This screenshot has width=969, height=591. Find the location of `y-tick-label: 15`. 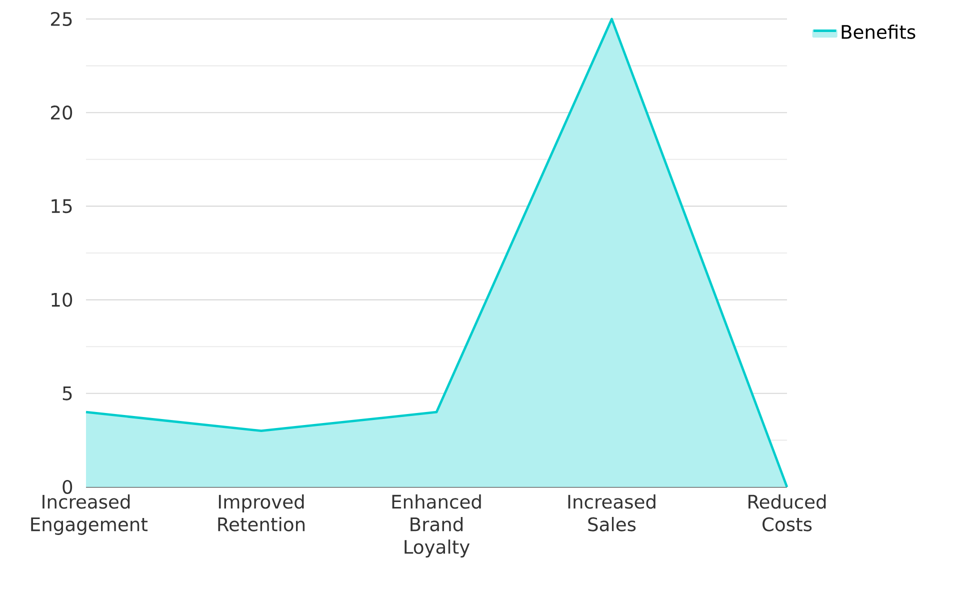

y-tick-label: 15 is located at coordinates (62, 206).